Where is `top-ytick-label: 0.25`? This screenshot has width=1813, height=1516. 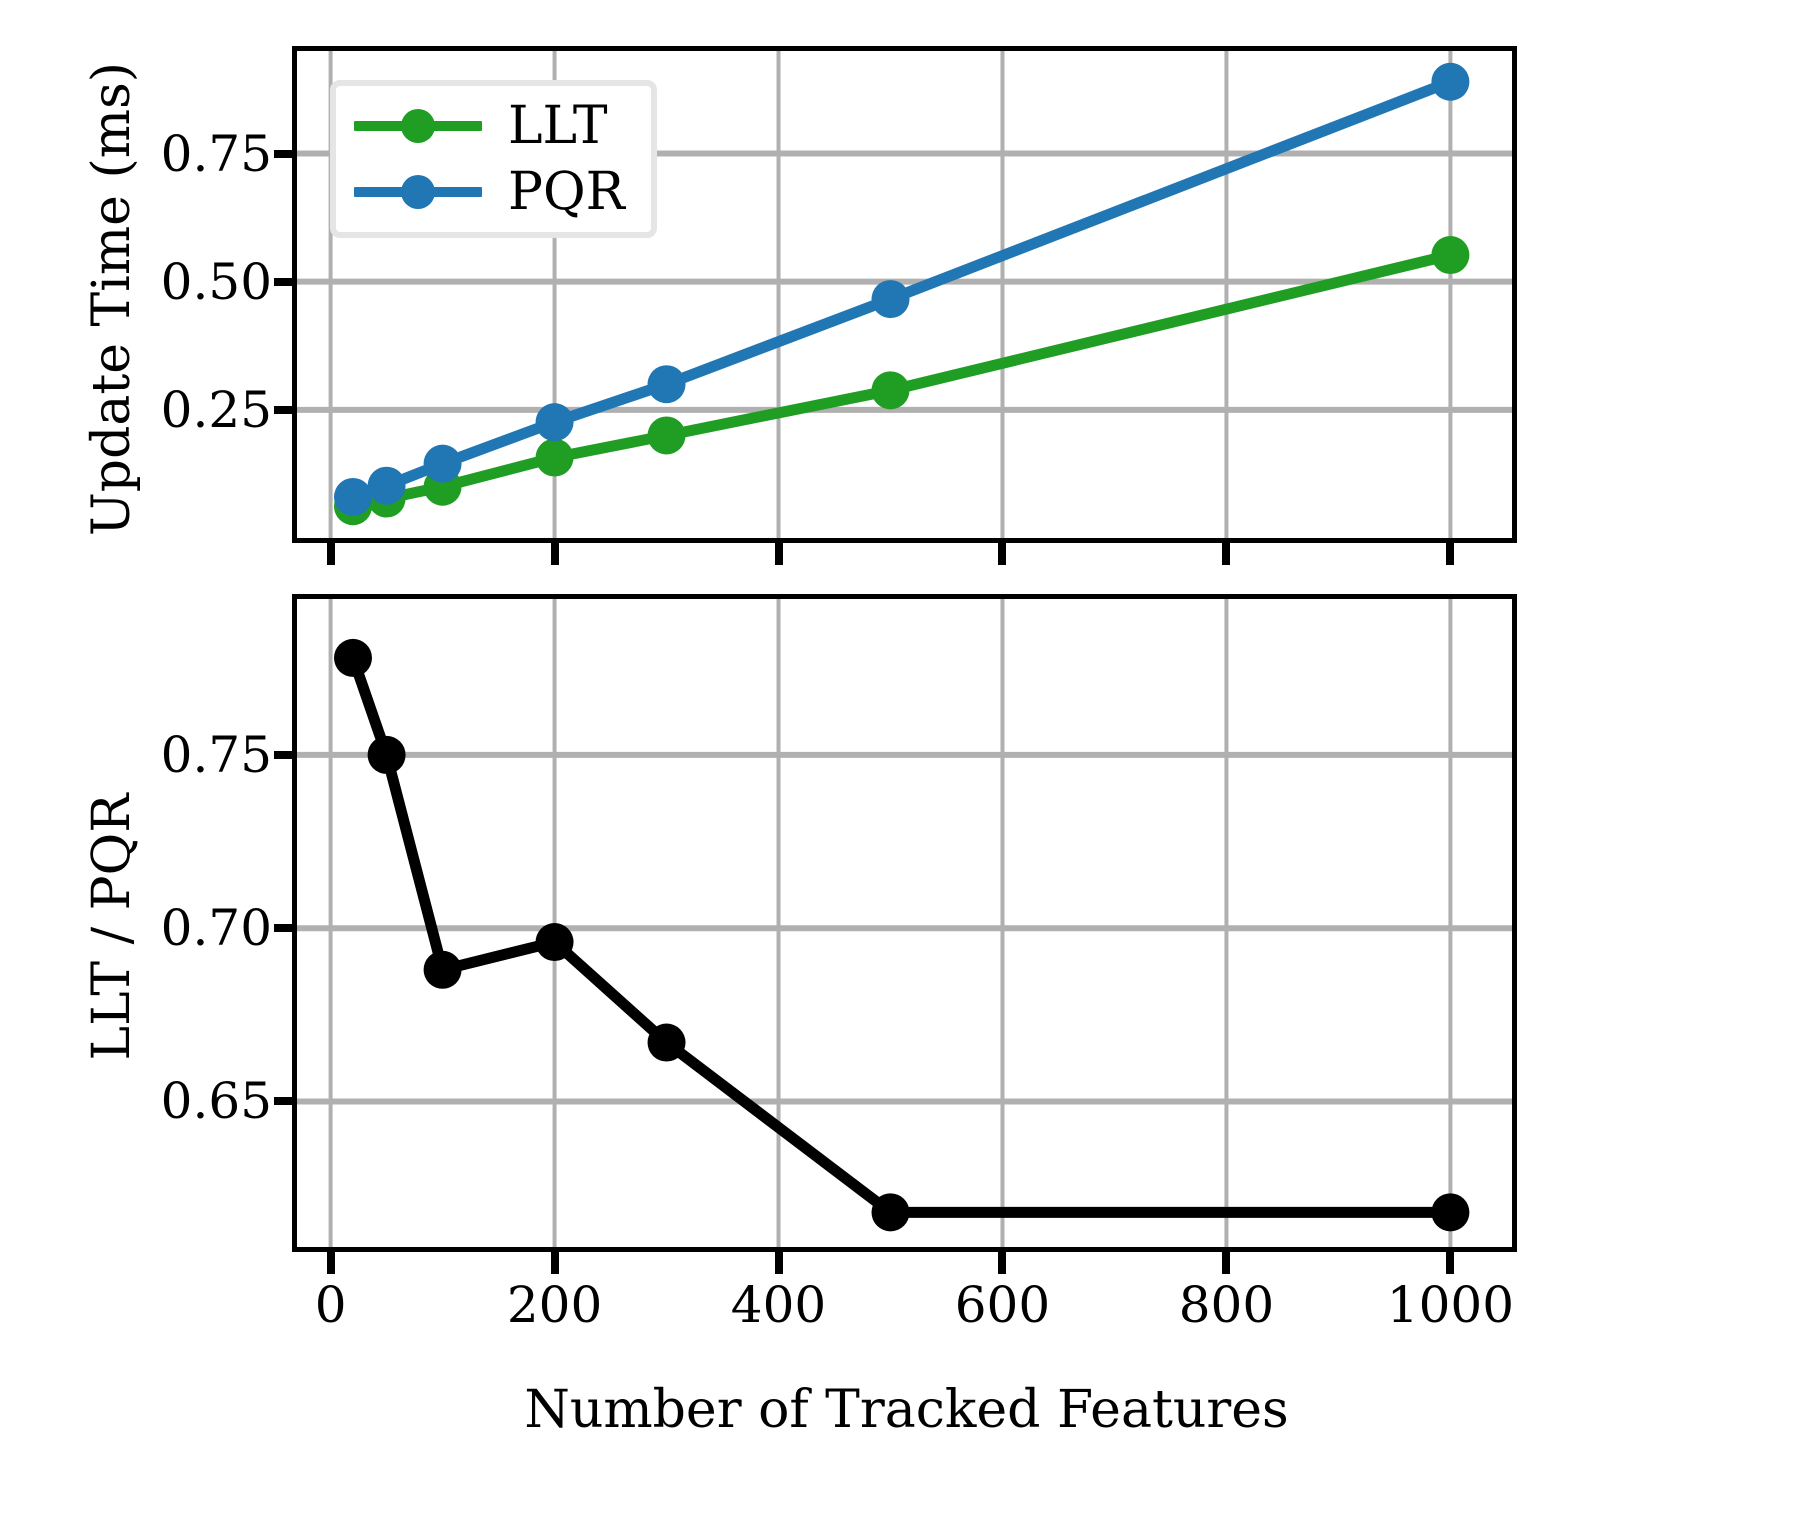 top-ytick-label: 0.25 is located at coordinates (216, 409).